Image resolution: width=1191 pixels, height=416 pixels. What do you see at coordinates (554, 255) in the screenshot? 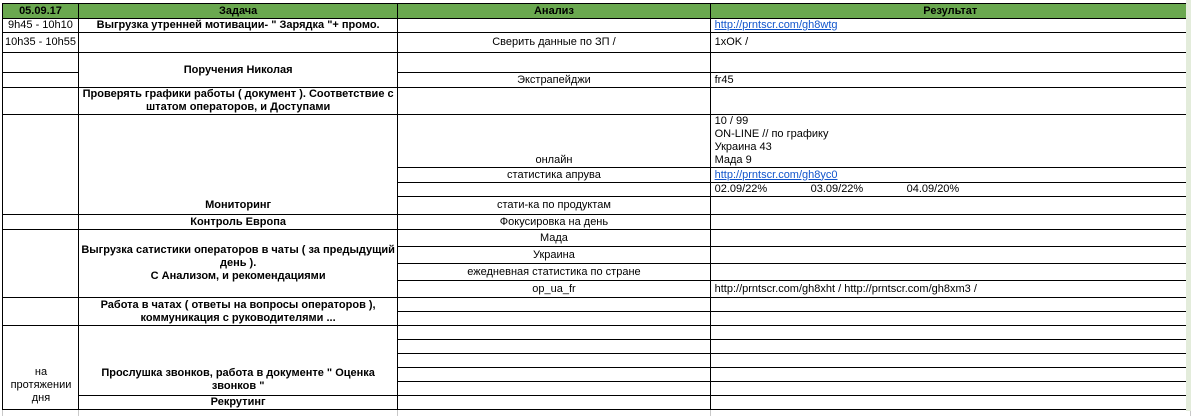
I see `cell-analysis-ukraine: Украина` at bounding box center [554, 255].